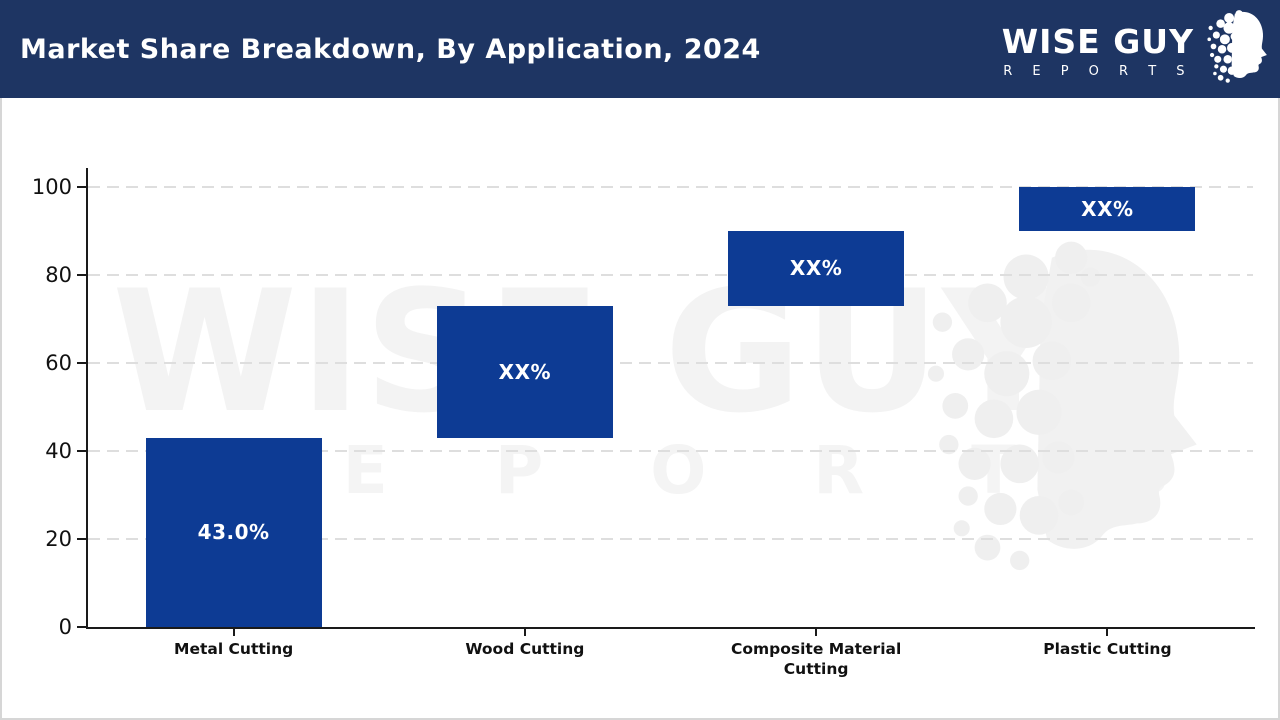 The width and height of the screenshot is (1280, 720). I want to click on bar-metal-cutting: 43.0%, so click(233, 532).